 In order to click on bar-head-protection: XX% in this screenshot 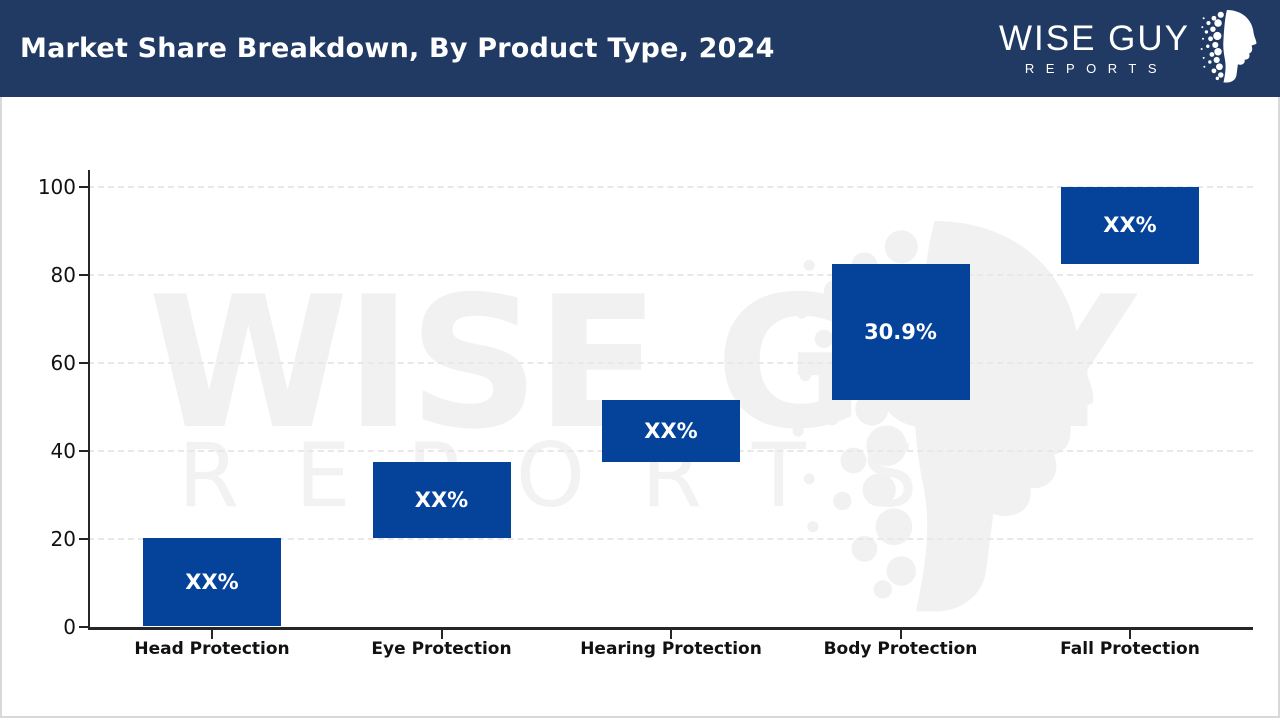, I will do `click(212, 582)`.